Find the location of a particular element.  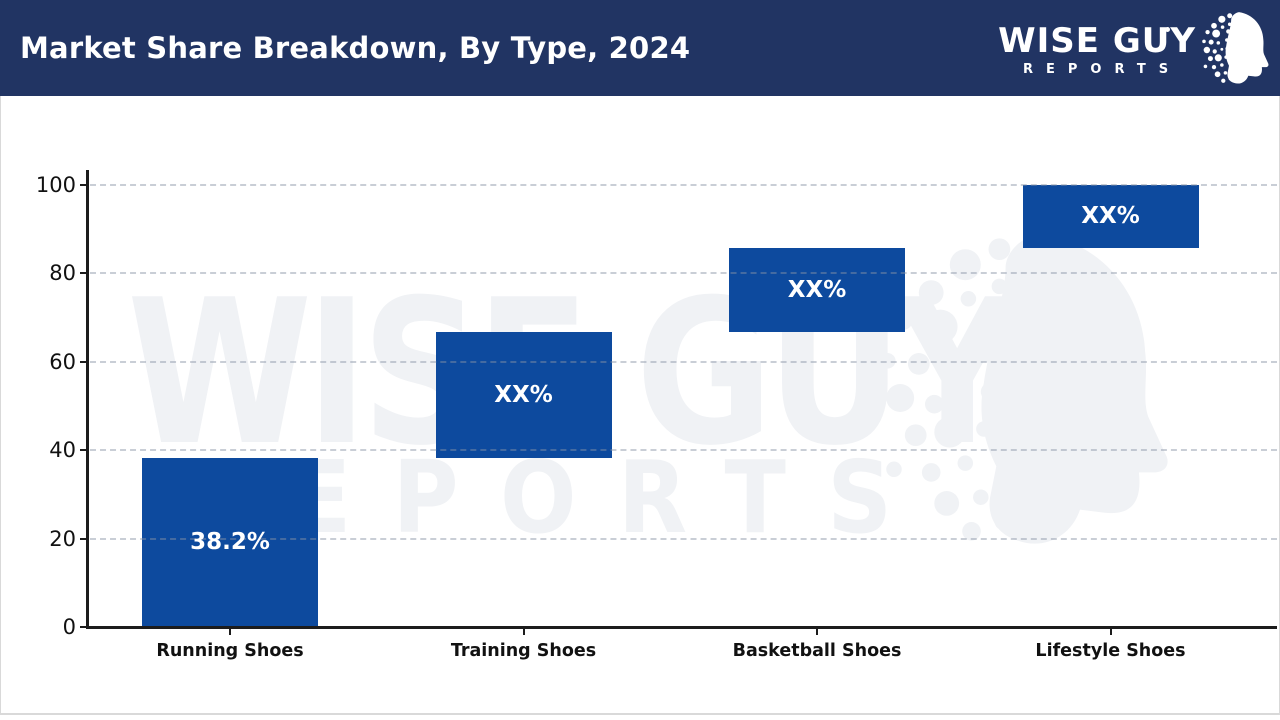

y-tick-label: 0 is located at coordinates (69, 627).